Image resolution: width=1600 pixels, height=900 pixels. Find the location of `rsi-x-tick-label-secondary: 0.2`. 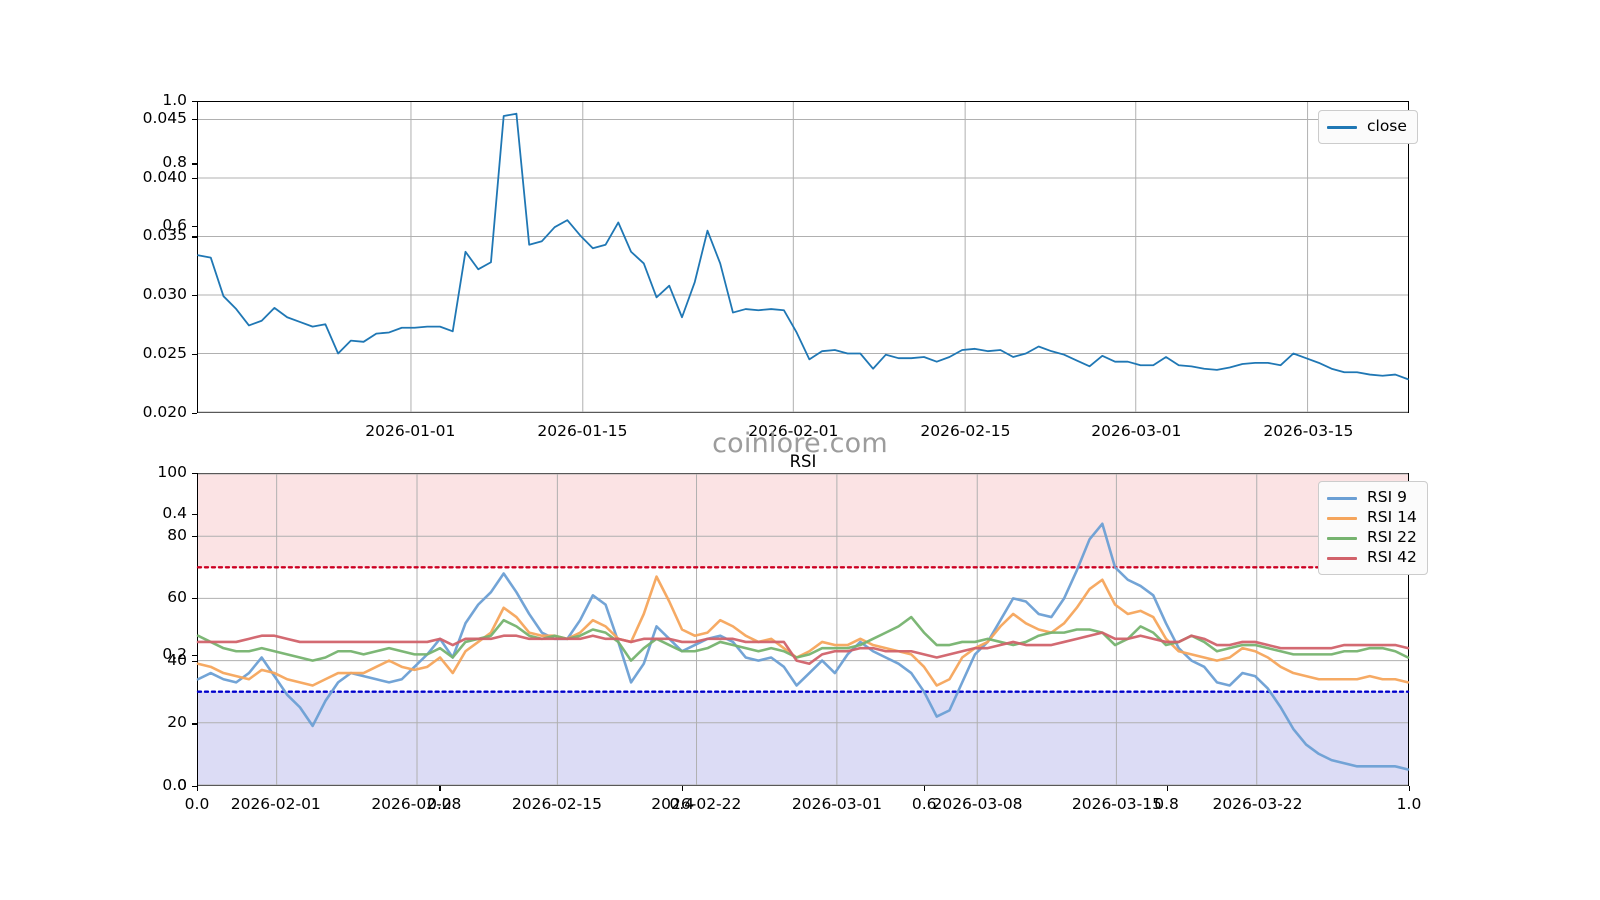

rsi-x-tick-label-secondary: 0.2 is located at coordinates (439, 804).